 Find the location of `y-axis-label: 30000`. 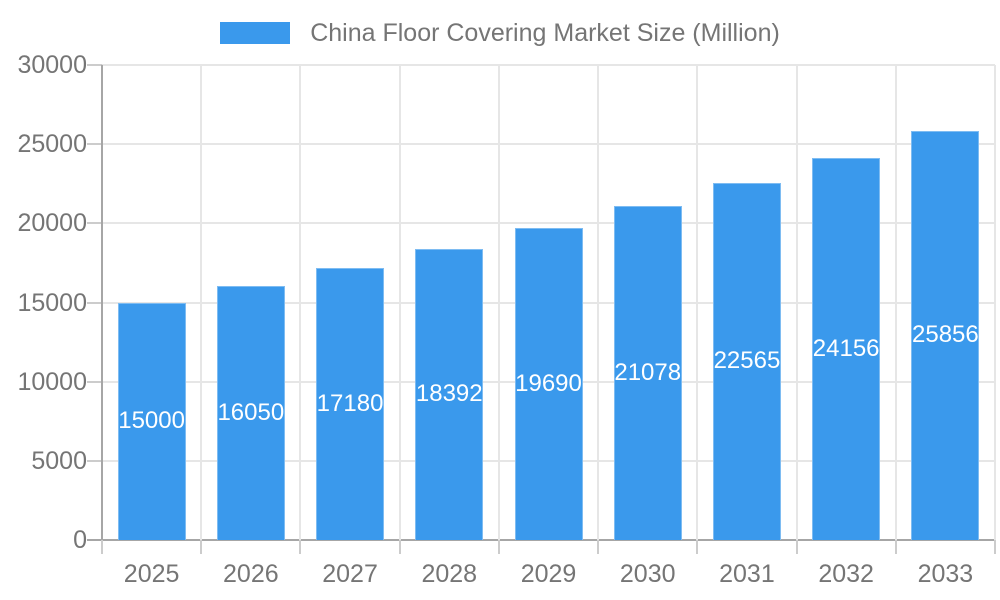

y-axis-label: 30000 is located at coordinates (52, 65).